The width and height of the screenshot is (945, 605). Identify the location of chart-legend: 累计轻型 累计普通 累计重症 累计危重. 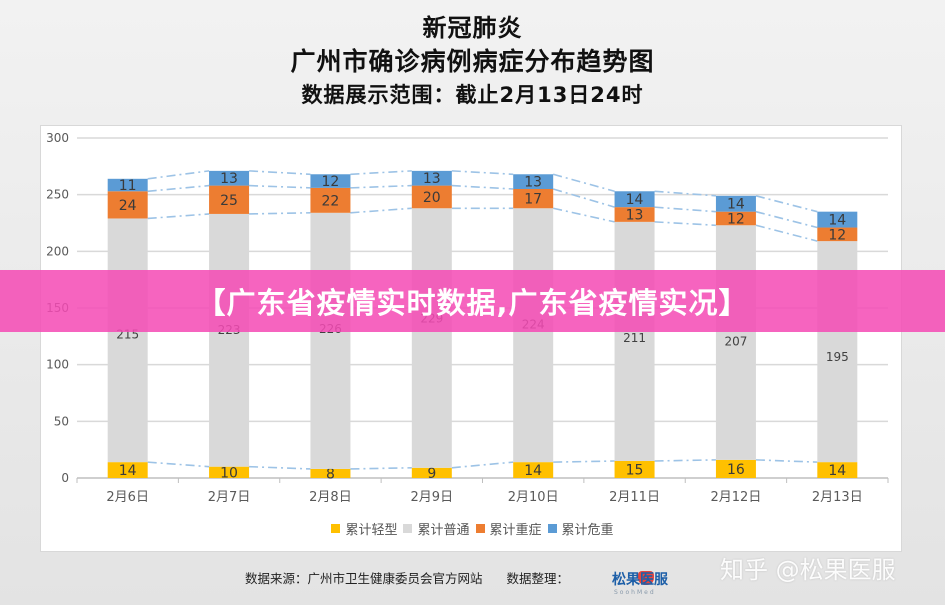
(472, 528).